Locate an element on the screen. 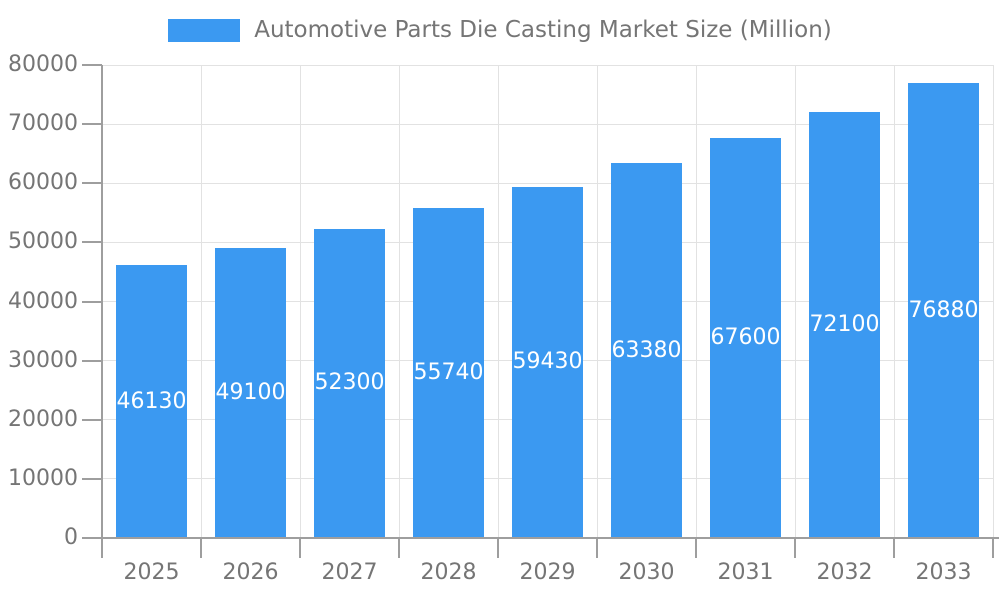 This screenshot has width=1000, height=600. x-axis-line is located at coordinates (550, 538).